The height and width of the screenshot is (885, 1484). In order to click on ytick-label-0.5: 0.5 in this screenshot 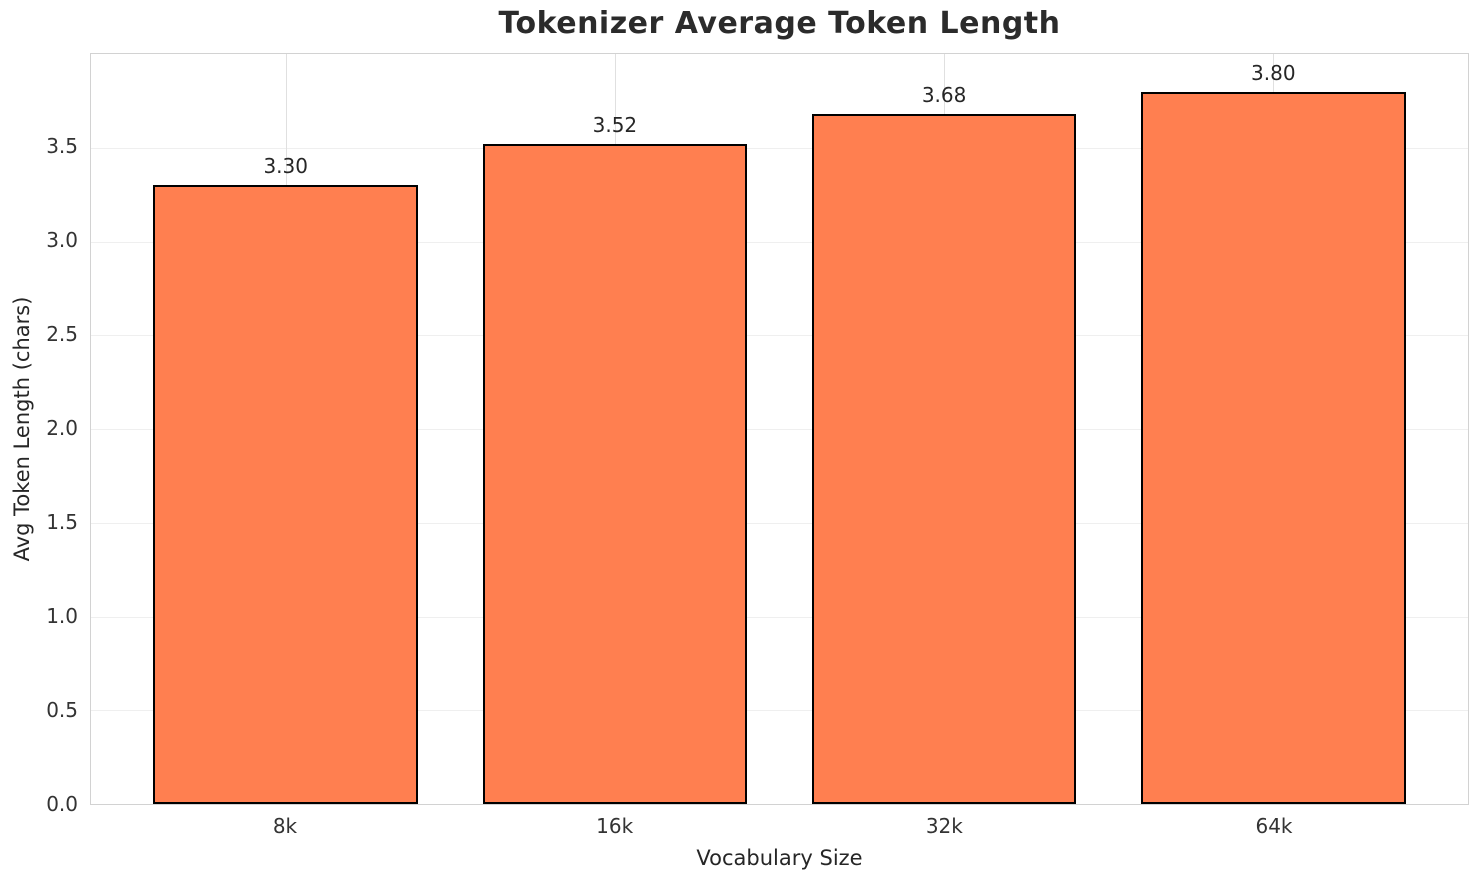, I will do `click(62, 710)`.